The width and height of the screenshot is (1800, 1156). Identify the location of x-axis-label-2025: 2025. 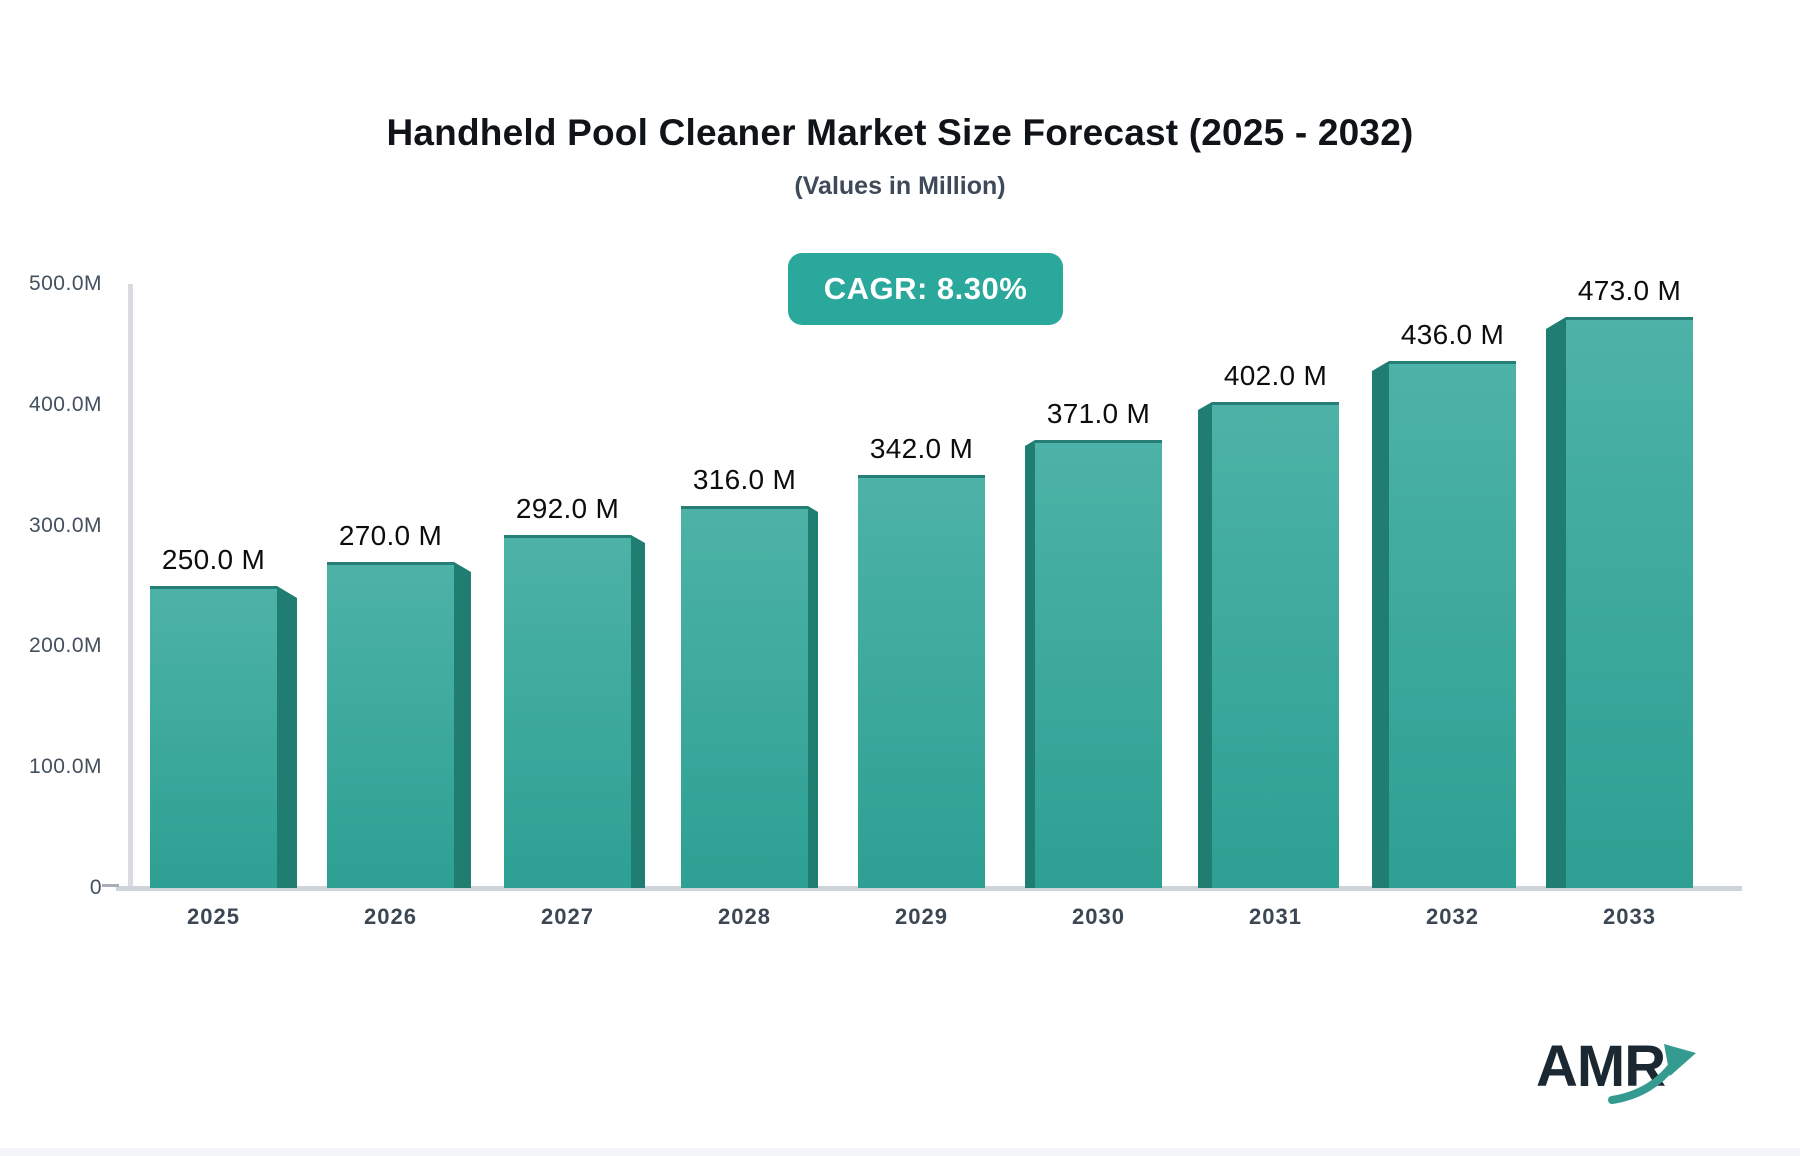
(213, 916).